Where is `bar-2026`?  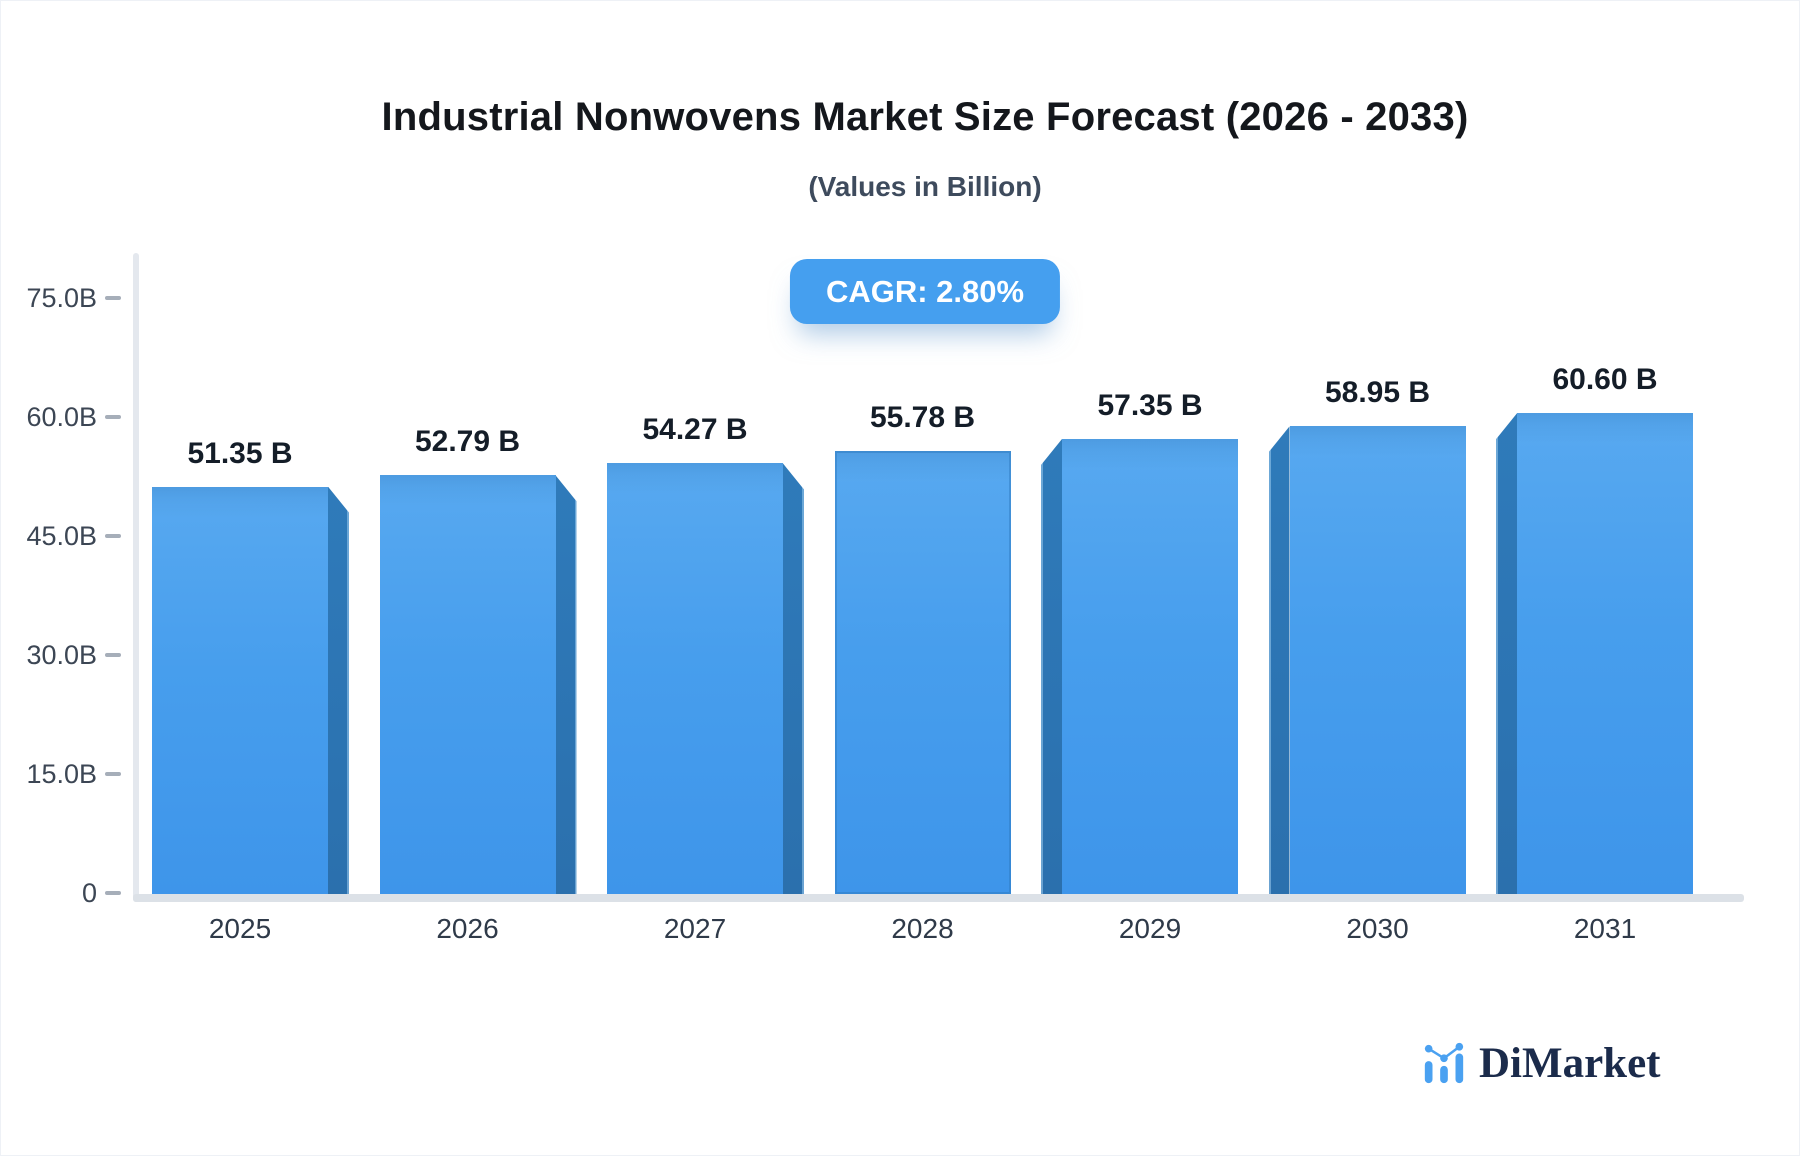 bar-2026 is located at coordinates (467, 684).